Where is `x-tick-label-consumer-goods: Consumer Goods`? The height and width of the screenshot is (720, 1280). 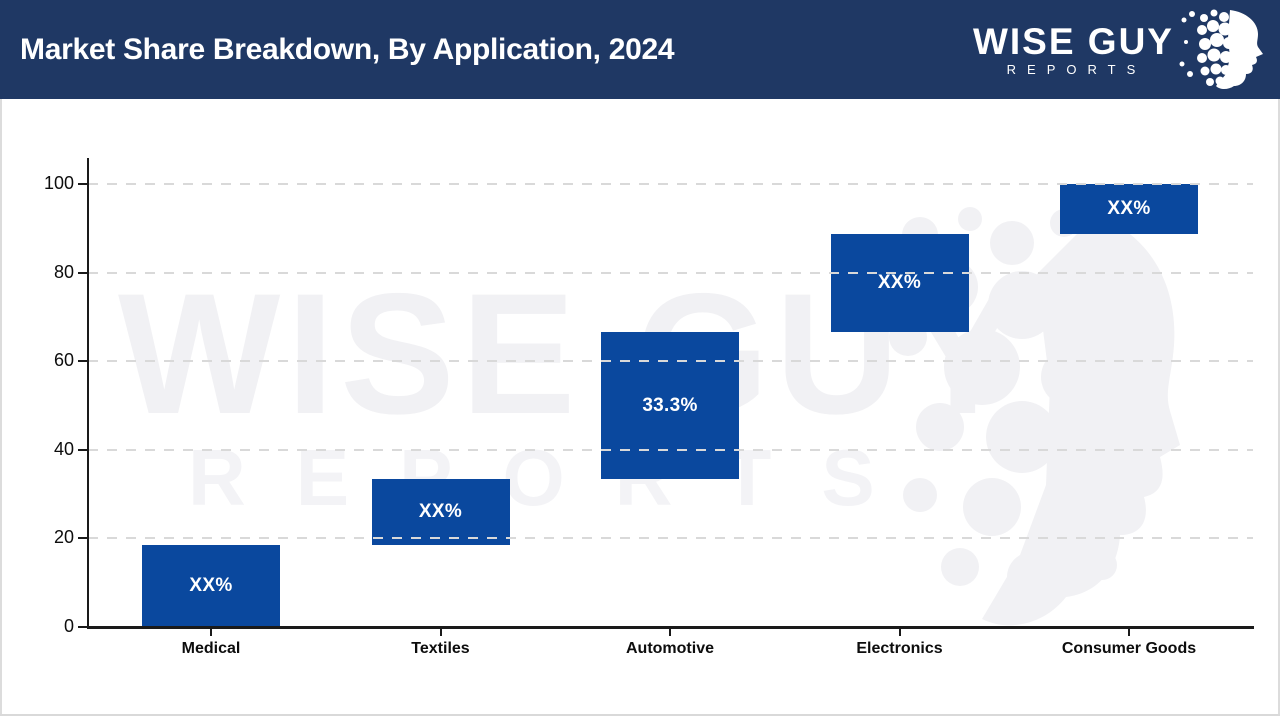
x-tick-label-consumer-goods: Consumer Goods is located at coordinates (1129, 648).